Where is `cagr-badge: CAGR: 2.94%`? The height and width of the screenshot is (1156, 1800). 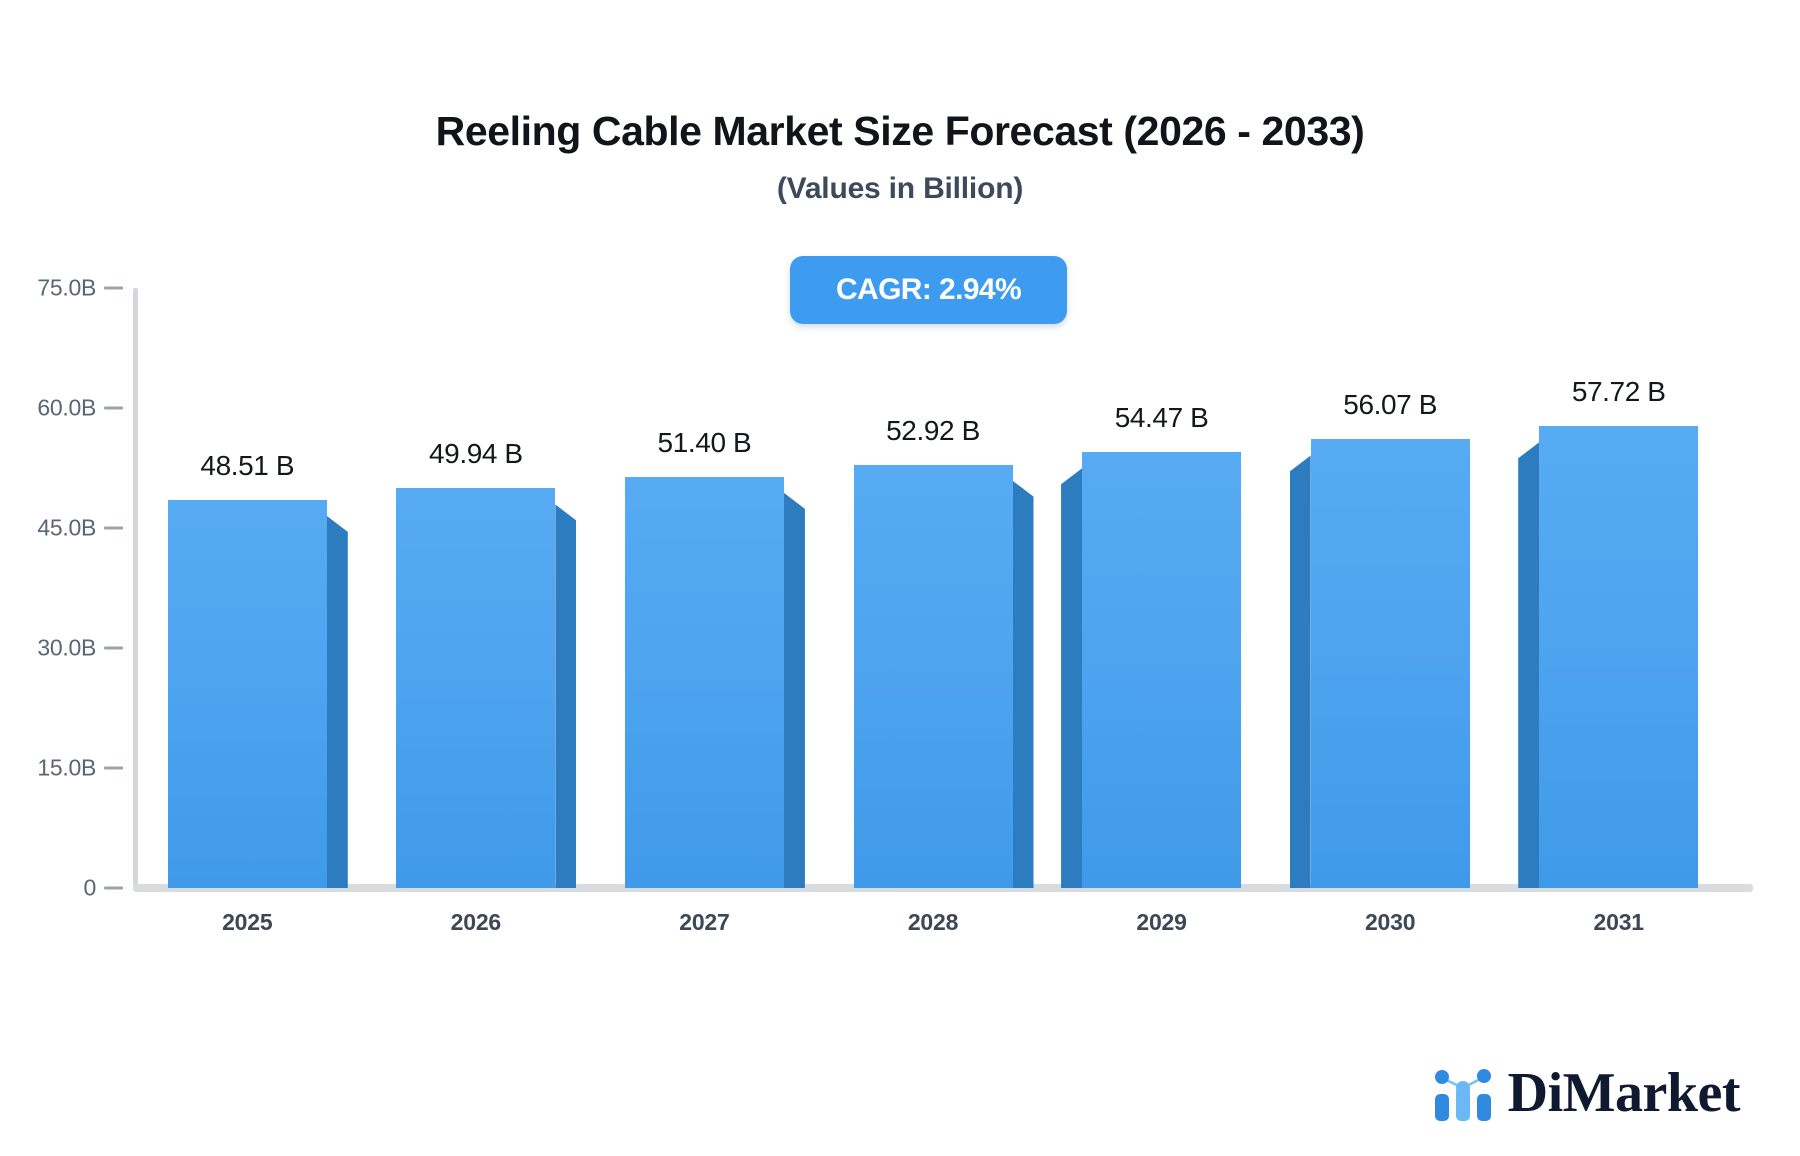 cagr-badge: CAGR: 2.94% is located at coordinates (928, 290).